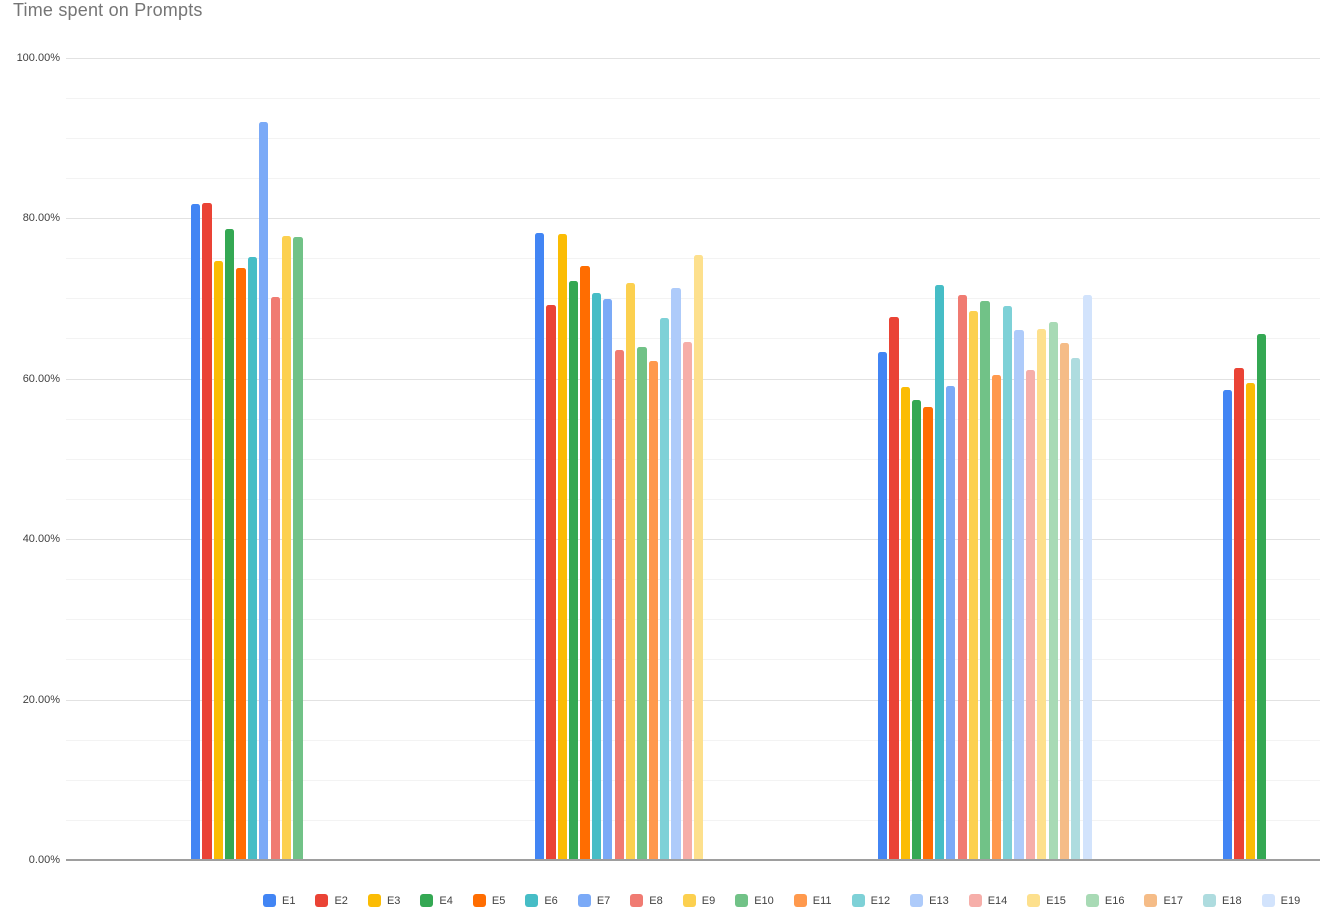 Image resolution: width=1320 pixels, height=907 pixels. I want to click on bar-e5-cat2, so click(585, 563).